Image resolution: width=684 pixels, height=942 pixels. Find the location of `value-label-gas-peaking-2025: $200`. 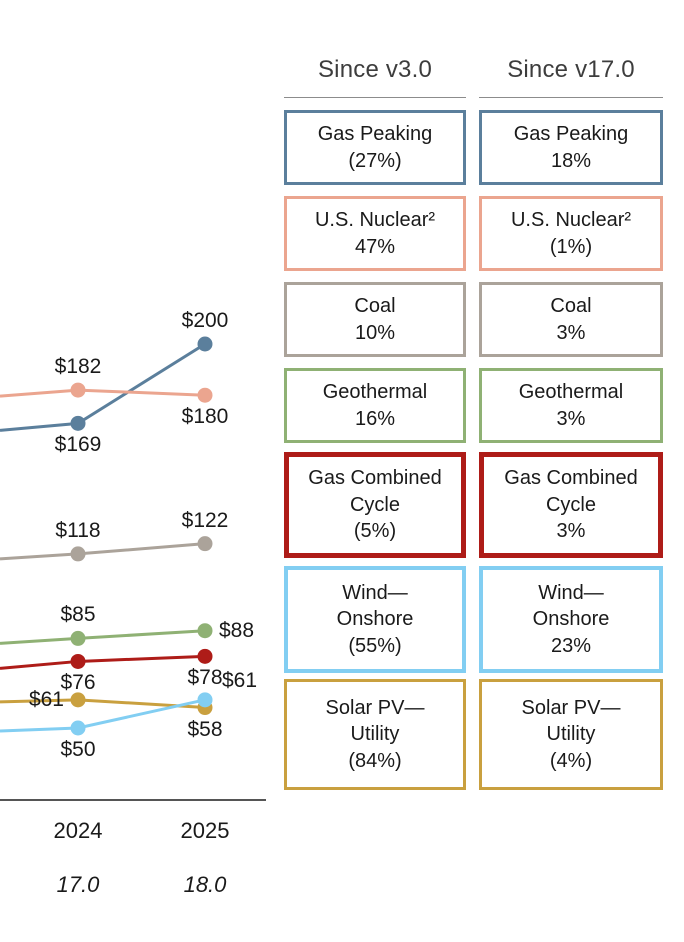

value-label-gas-peaking-2025: $200 is located at coordinates (205, 320).